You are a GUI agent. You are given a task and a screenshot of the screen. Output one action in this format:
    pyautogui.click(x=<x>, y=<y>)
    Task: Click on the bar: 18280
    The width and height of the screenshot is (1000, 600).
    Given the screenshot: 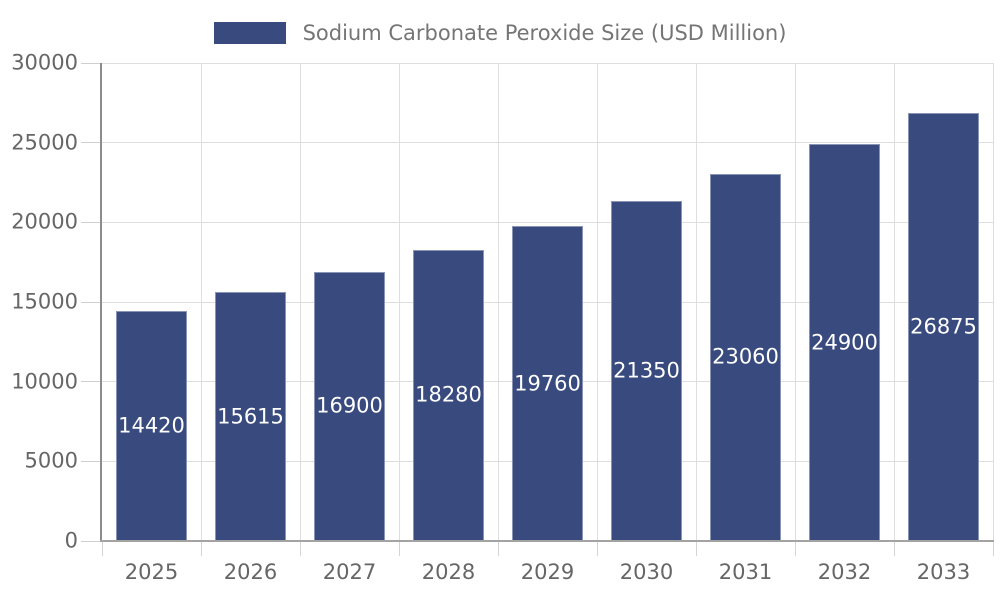 What is the action you would take?
    pyautogui.click(x=448, y=395)
    